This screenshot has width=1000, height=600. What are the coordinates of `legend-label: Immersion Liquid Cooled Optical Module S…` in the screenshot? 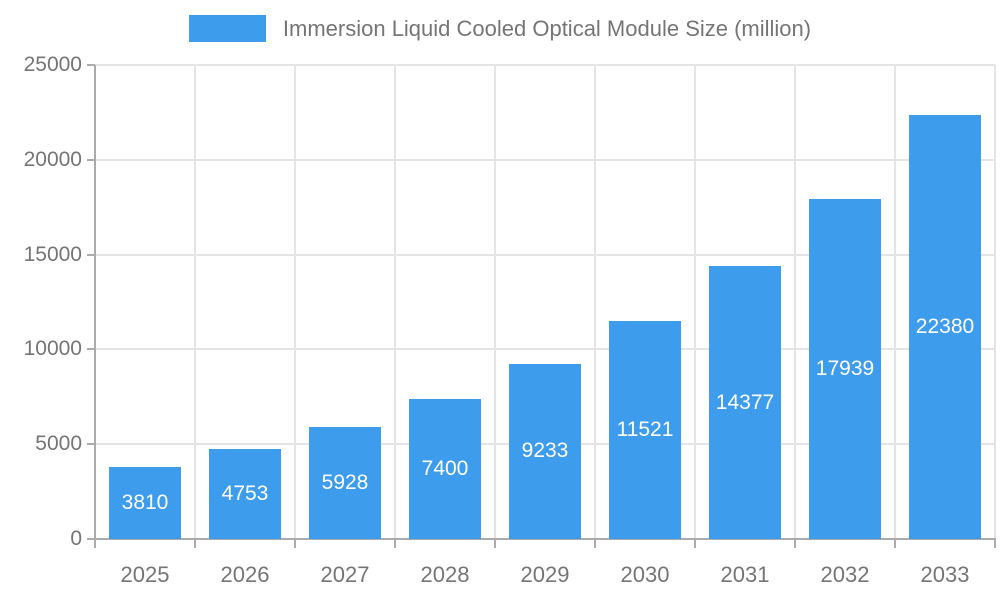 It's located at (547, 28).